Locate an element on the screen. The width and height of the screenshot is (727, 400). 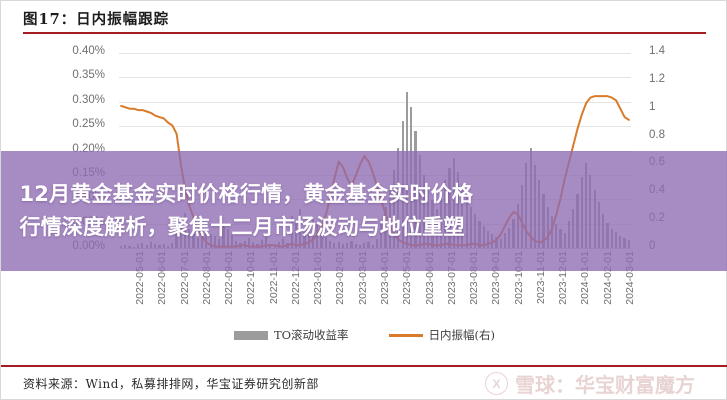
legend-item-to-return: TO滚动收益率 is located at coordinates (291, 335).